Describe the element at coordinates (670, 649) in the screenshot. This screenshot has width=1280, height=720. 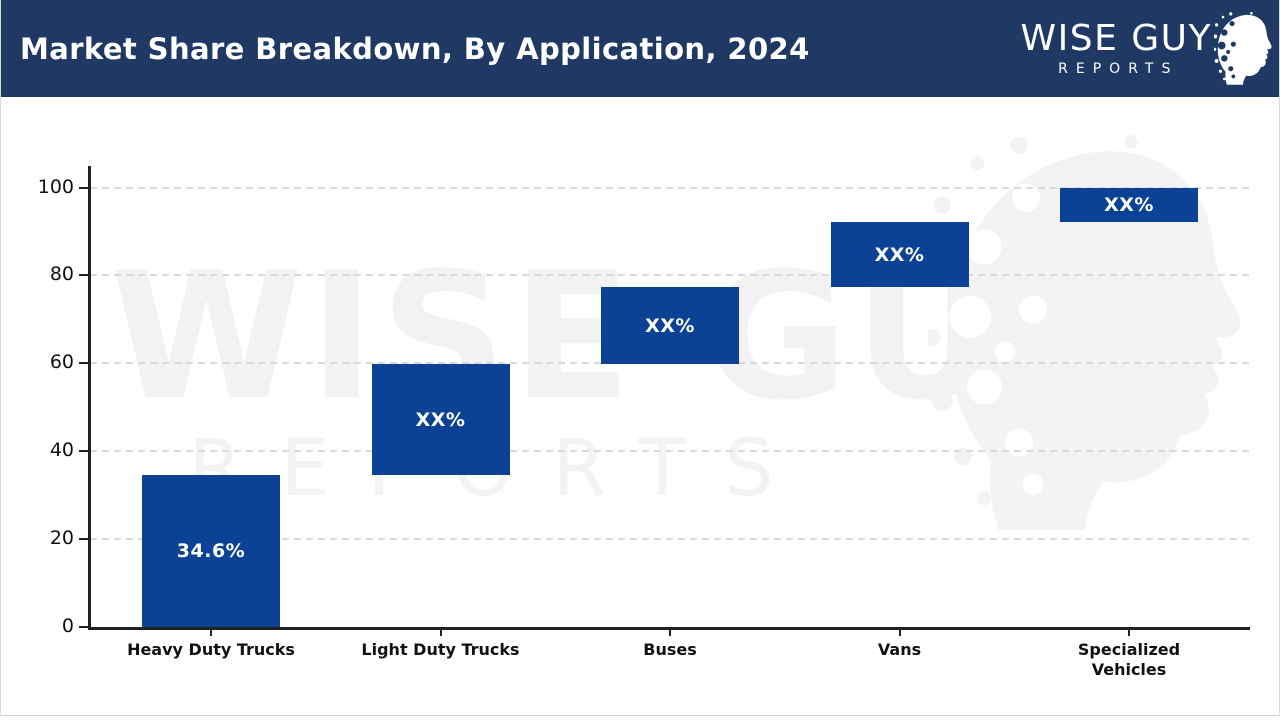
I see `x-axis-label-buses: Buses` at that location.